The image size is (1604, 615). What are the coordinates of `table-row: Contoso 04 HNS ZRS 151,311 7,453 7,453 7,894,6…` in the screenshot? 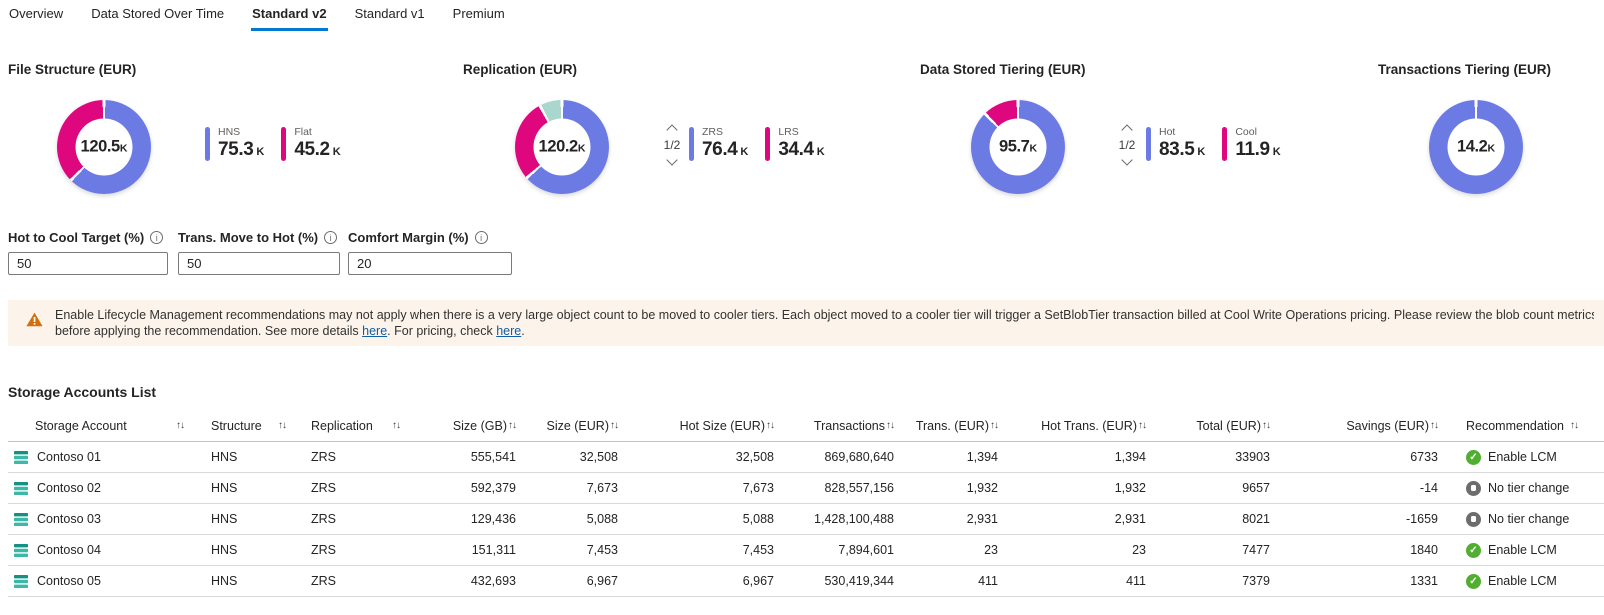 It's located at (806, 550).